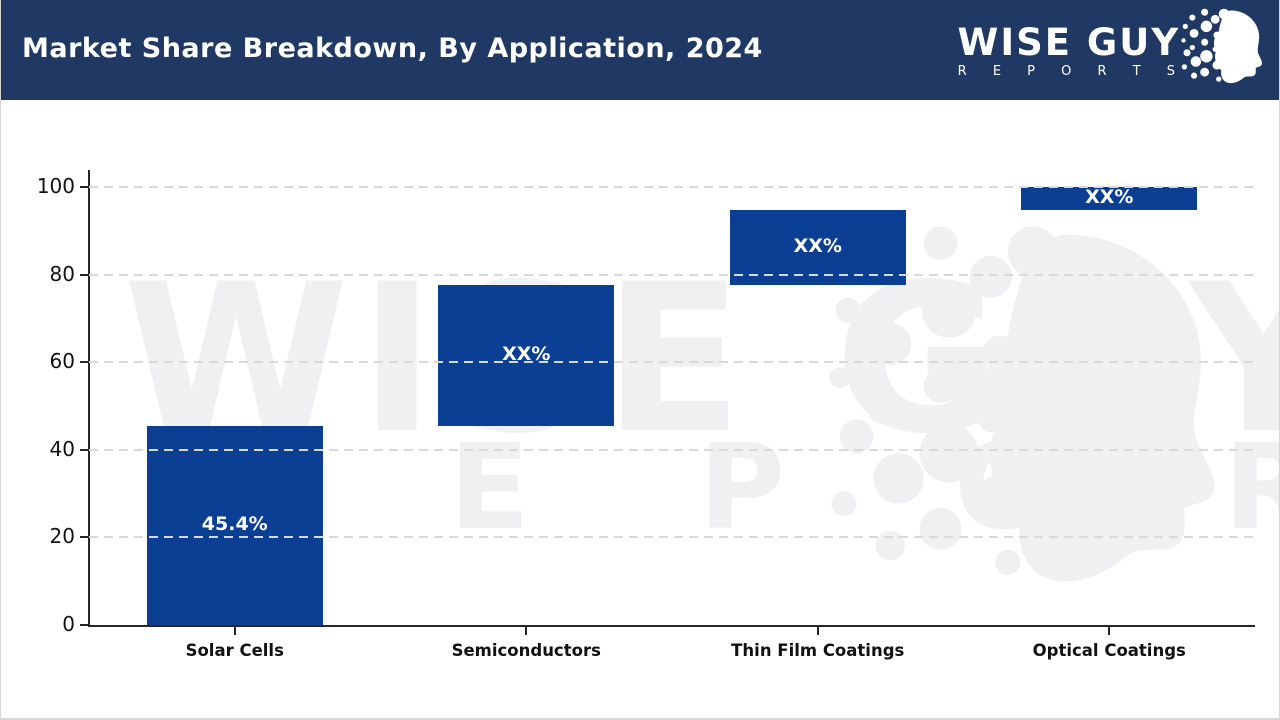 The width and height of the screenshot is (1280, 720). What do you see at coordinates (1071, 71) in the screenshot?
I see `brand-subname: R E P O R T S` at bounding box center [1071, 71].